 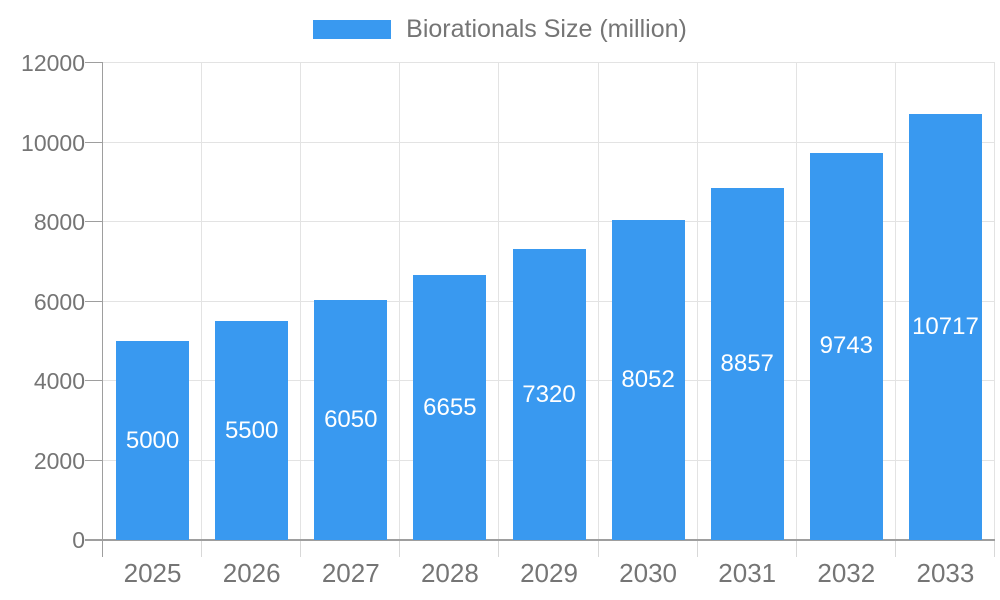 I want to click on bar: 7320, so click(x=549, y=394).